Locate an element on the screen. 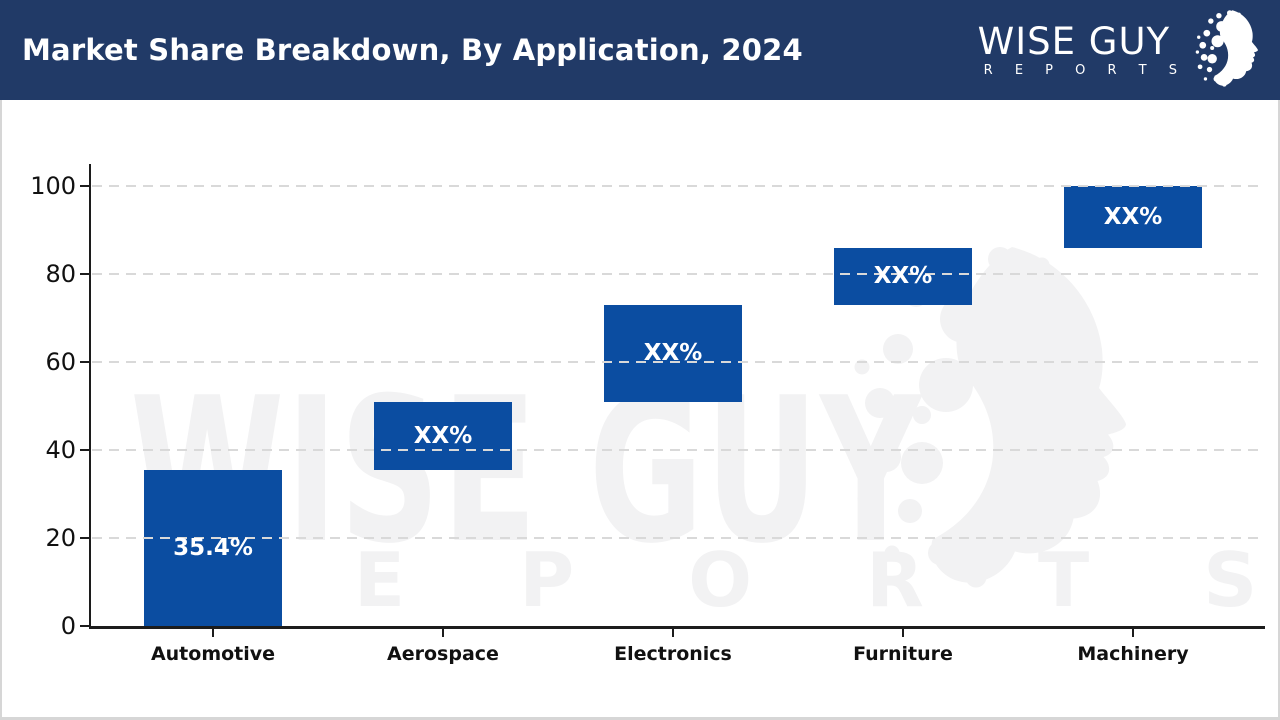 The width and height of the screenshot is (1280, 720). y-axis-line is located at coordinates (90, 396).